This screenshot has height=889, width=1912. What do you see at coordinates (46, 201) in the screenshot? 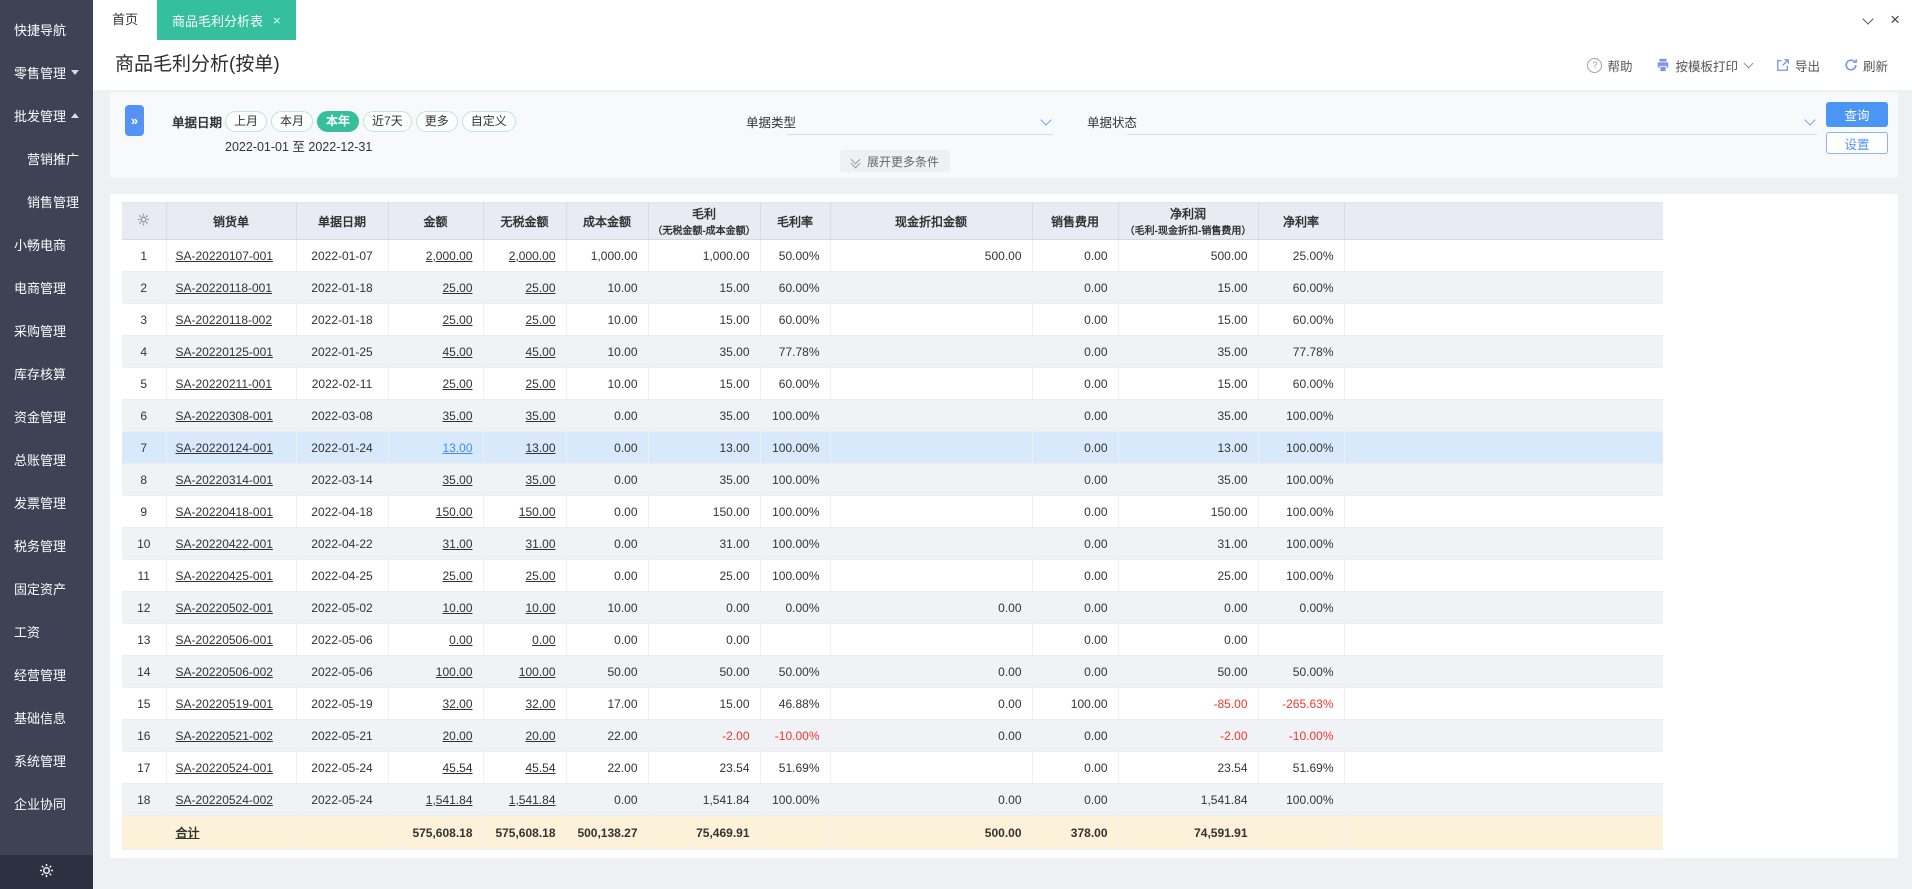
I see `sidebar-item: 销售管理` at bounding box center [46, 201].